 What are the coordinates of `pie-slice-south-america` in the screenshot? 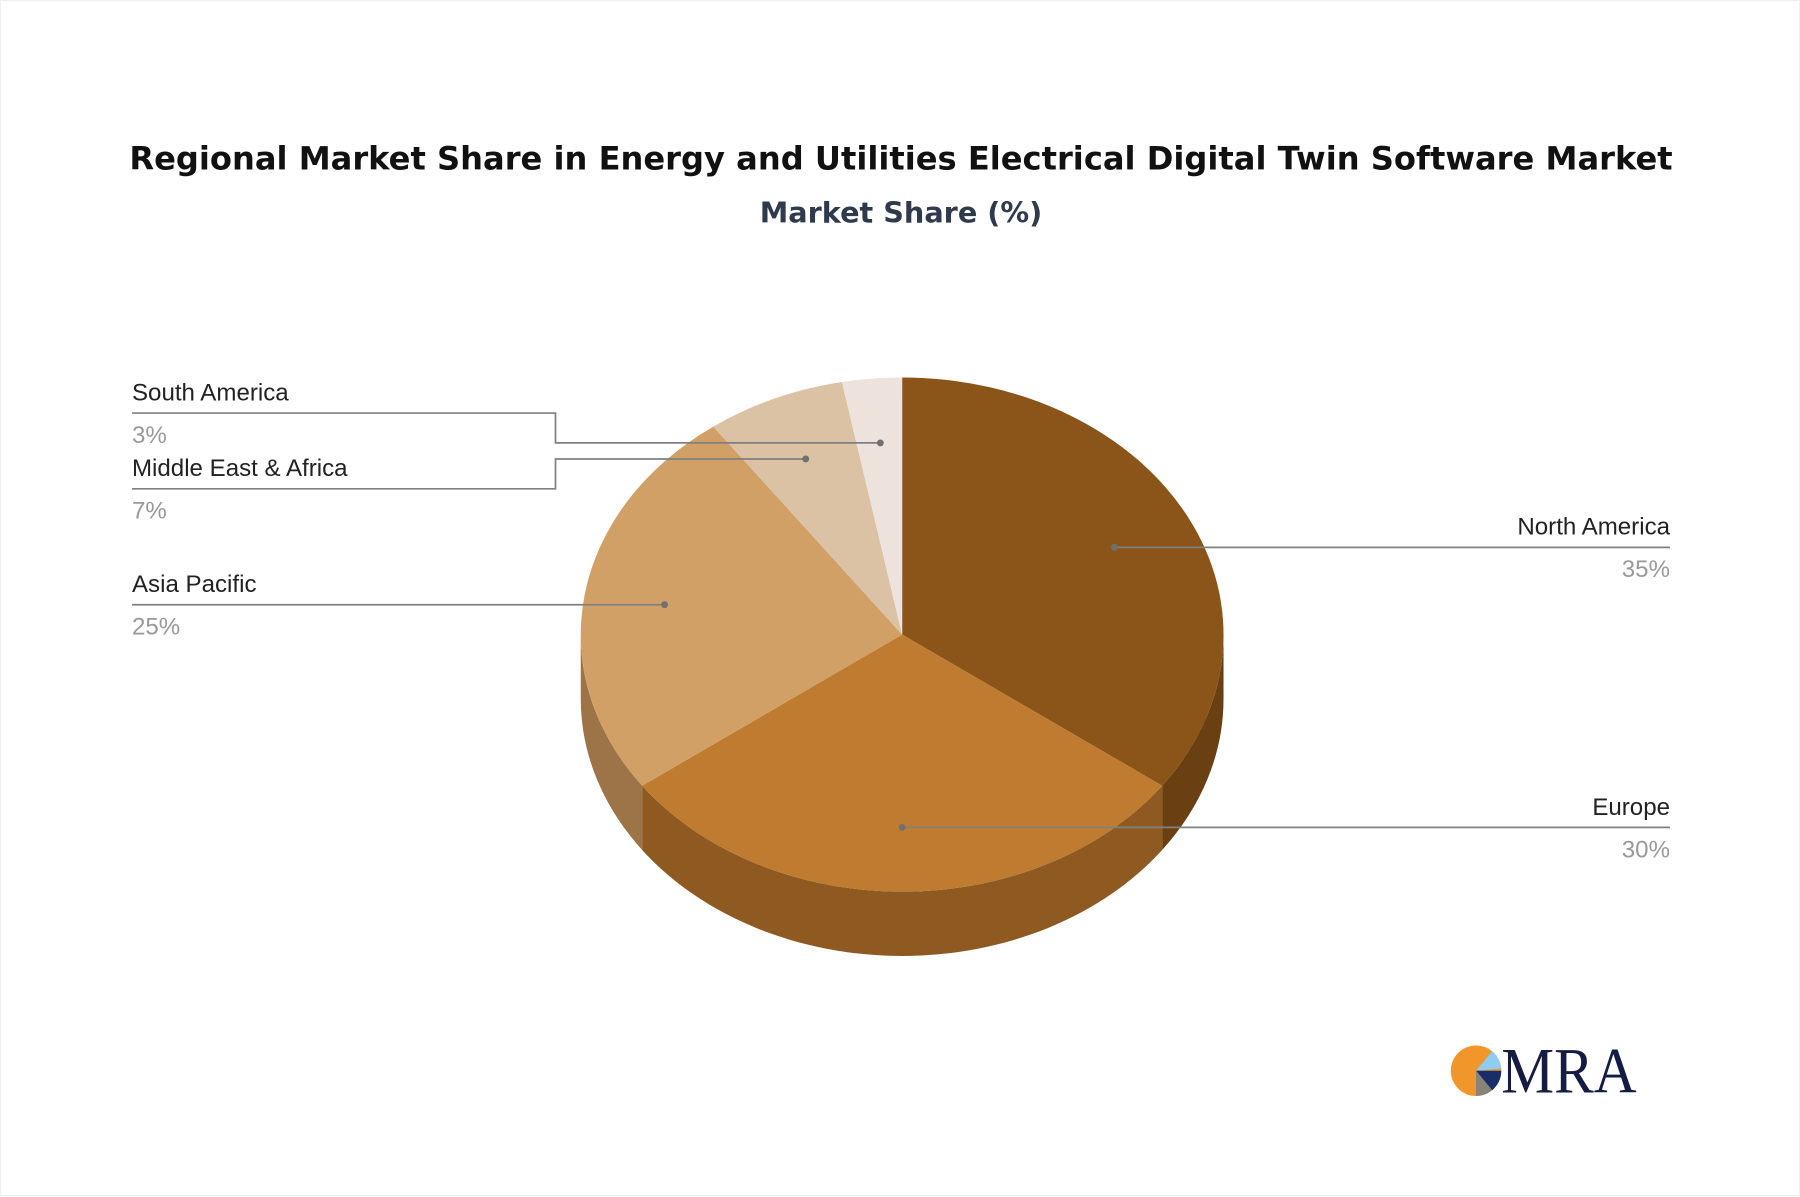 It's located at (872, 506).